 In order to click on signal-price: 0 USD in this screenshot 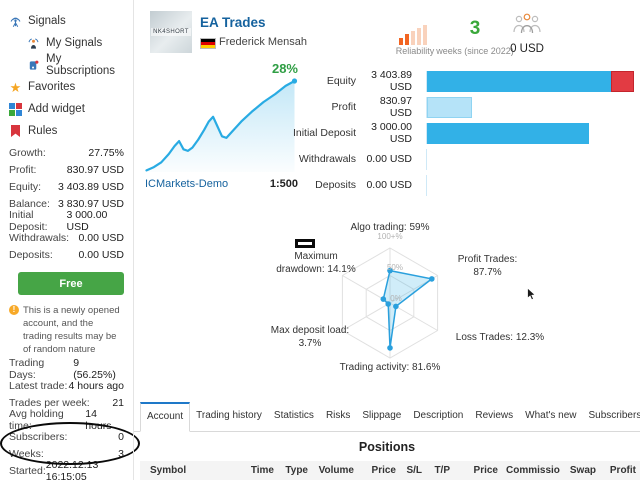, I will do `click(527, 49)`.